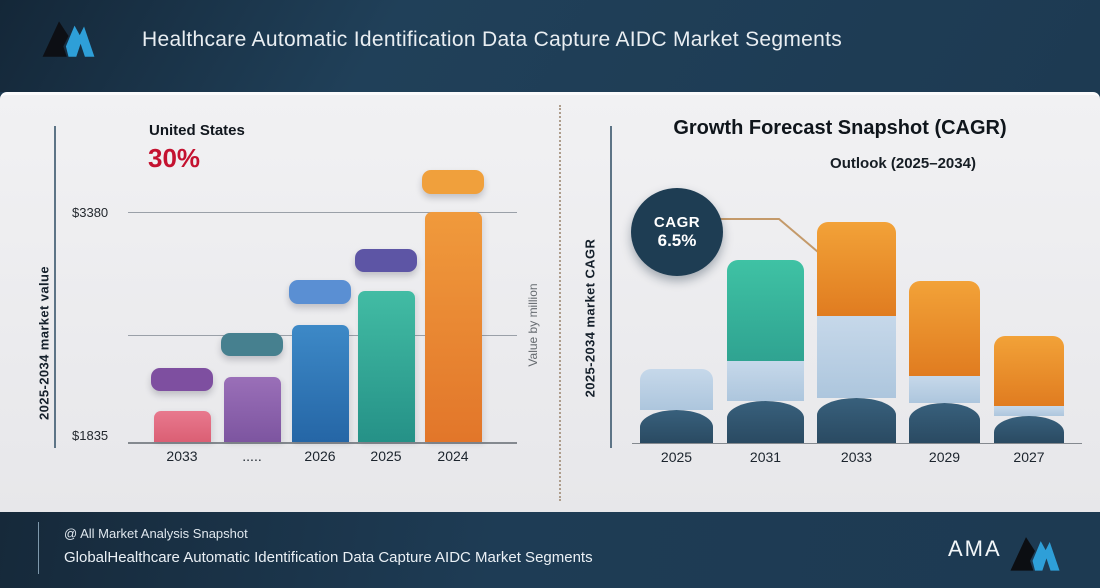 The width and height of the screenshot is (1100, 588). Describe the element at coordinates (90, 212) in the screenshot. I see `left-y-tick-top: $3380` at that location.